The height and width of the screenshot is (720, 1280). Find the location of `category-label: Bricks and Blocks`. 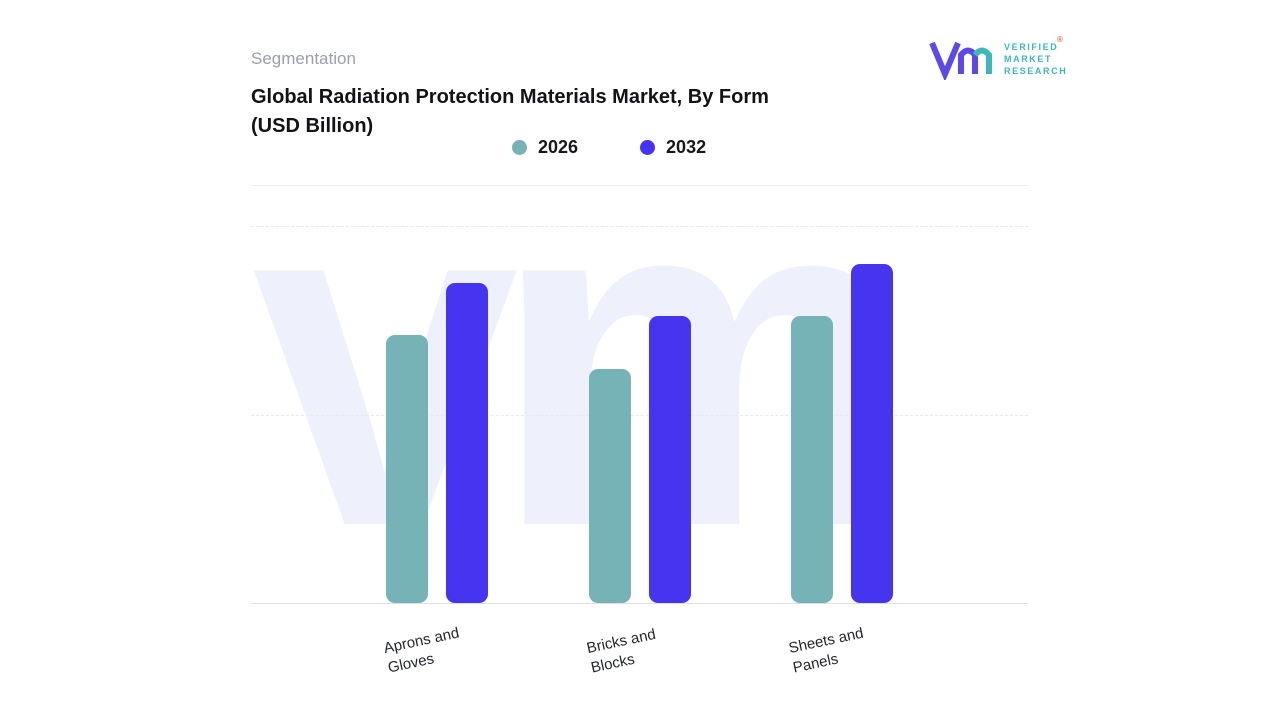

category-label: Bricks and Blocks is located at coordinates (620, 651).